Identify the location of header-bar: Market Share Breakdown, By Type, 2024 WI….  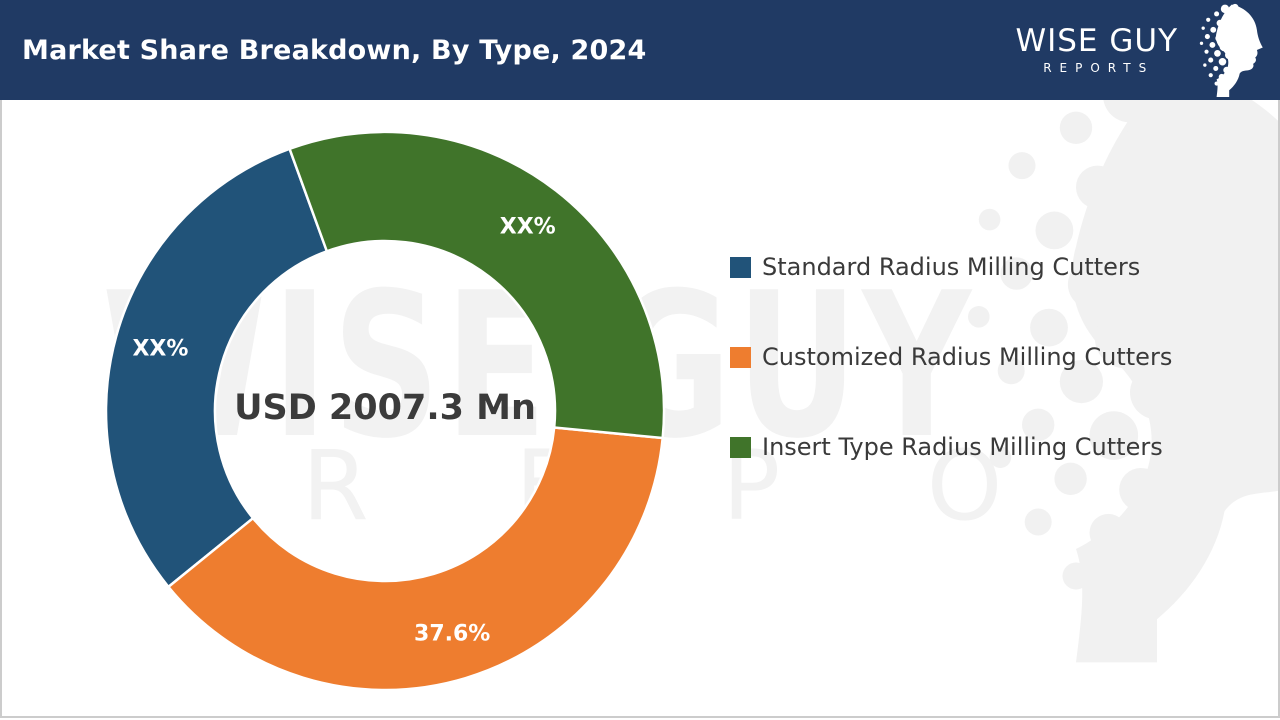
(640, 50).